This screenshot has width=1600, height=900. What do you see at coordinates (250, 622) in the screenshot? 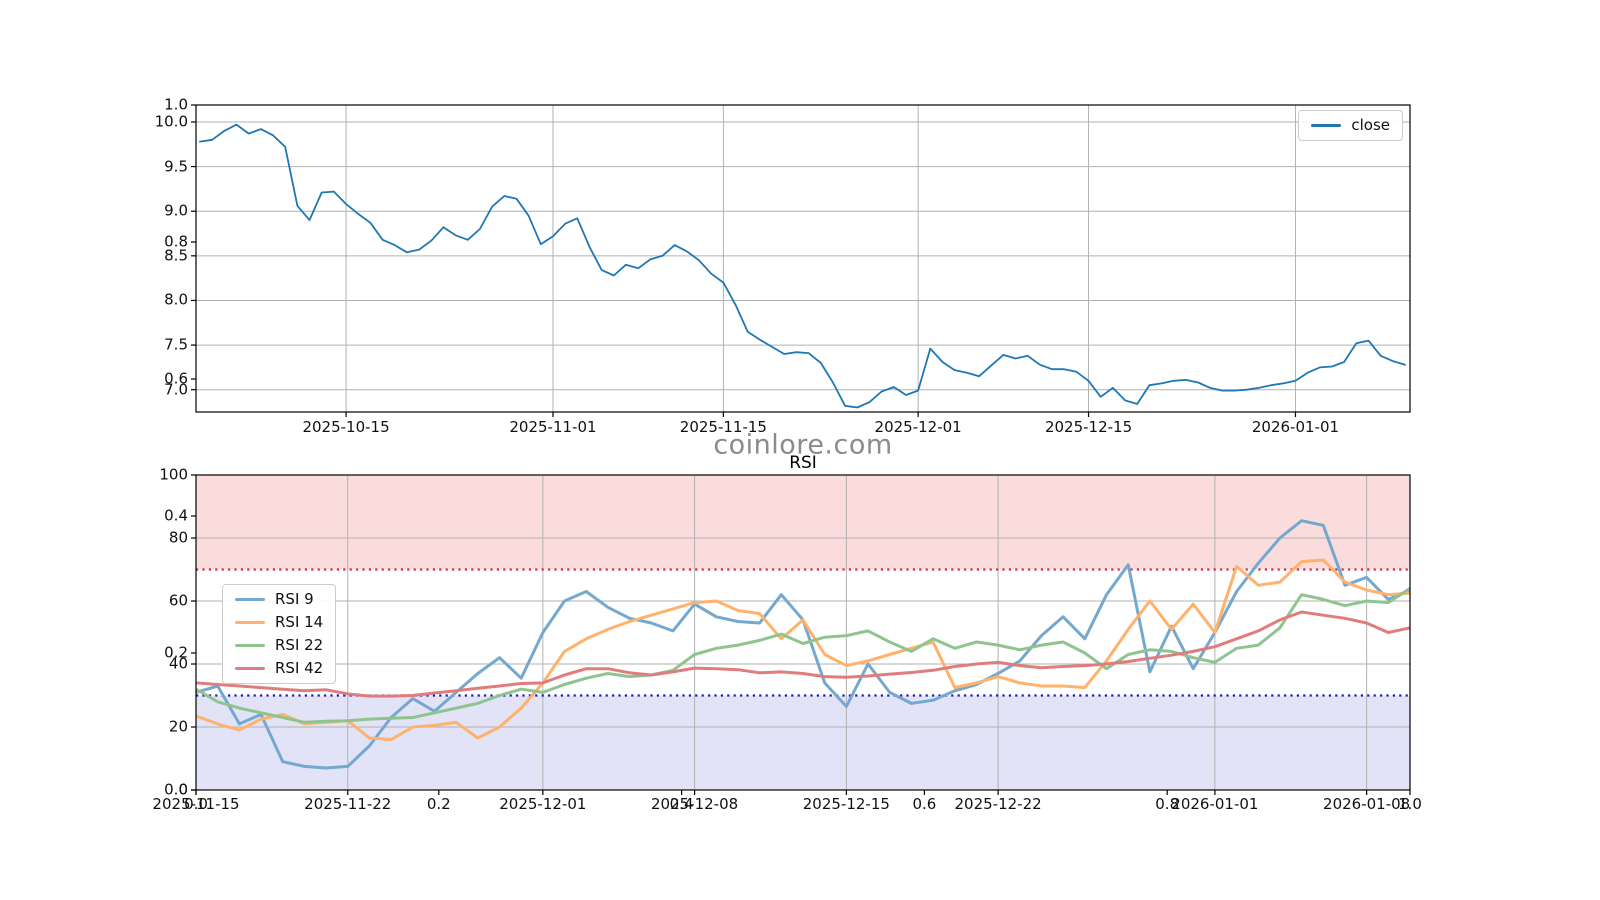
I see `rsi14-line-swatch` at bounding box center [250, 622].